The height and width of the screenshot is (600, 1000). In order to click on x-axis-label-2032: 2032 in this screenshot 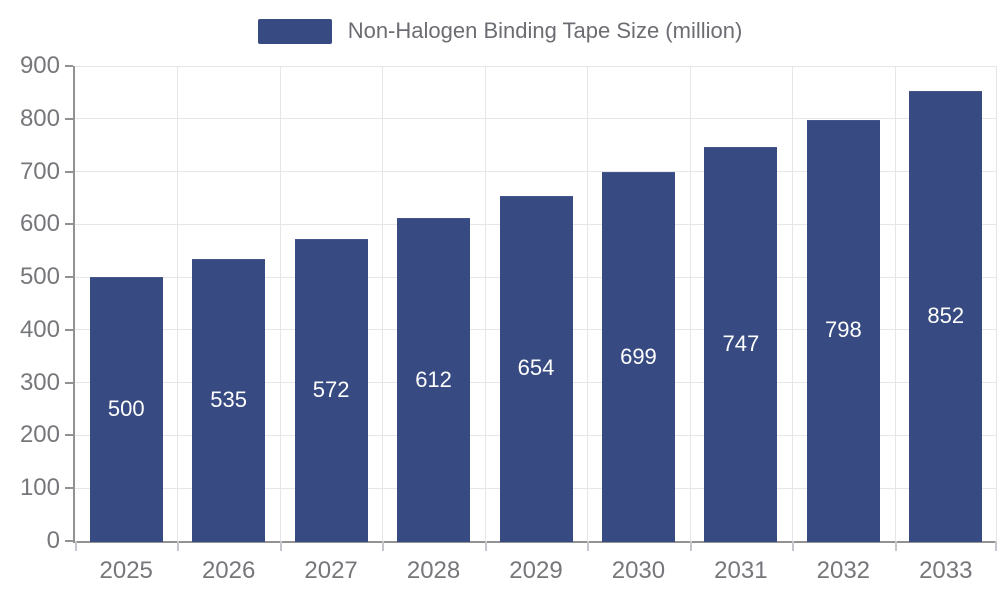, I will do `click(843, 570)`.